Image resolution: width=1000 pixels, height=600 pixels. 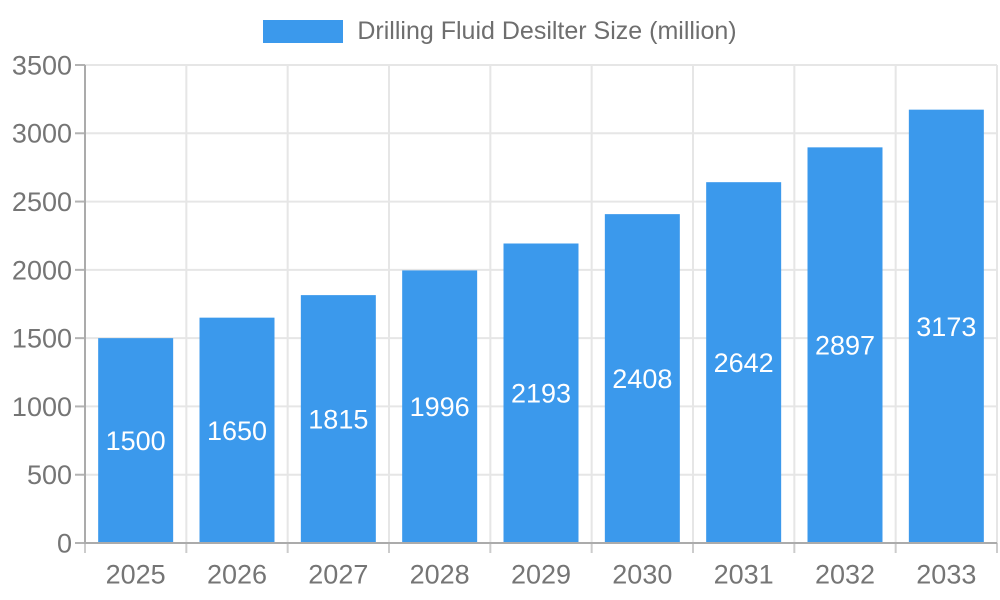 I want to click on bar-value-label: 2408, so click(x=642, y=379).